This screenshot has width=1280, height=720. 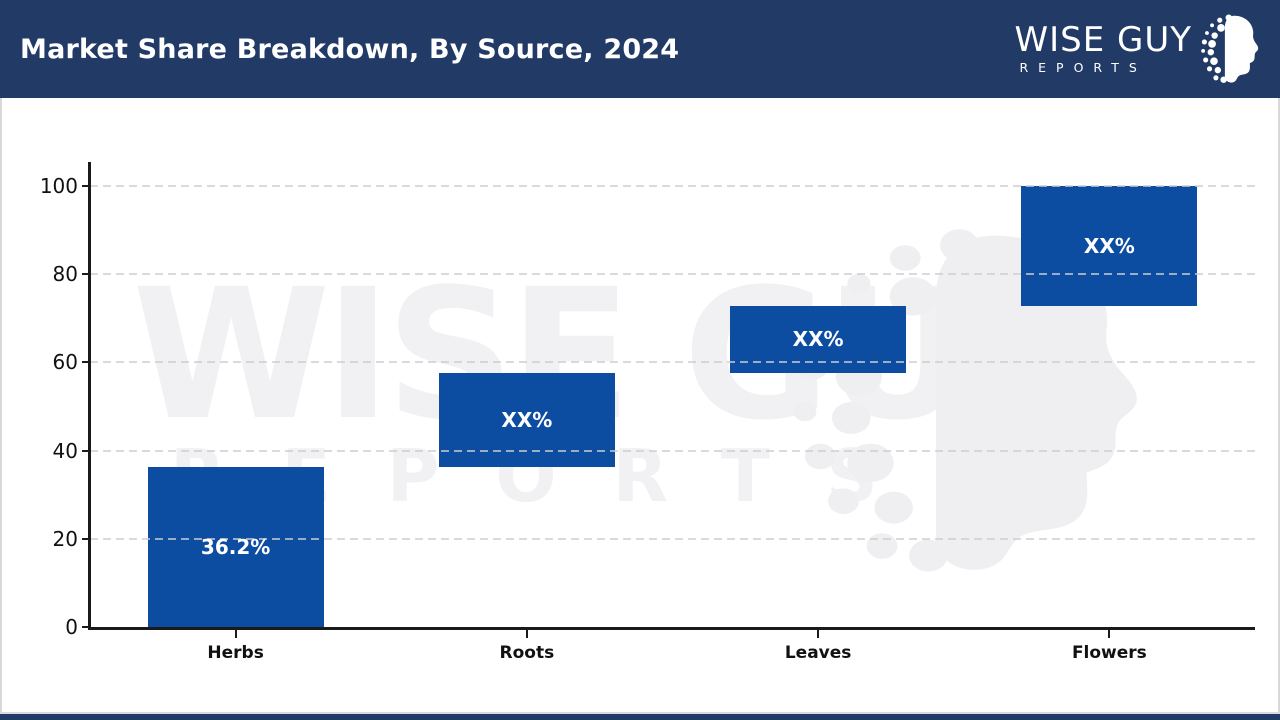 What do you see at coordinates (65, 450) in the screenshot?
I see `y-tick-label-40: 40` at bounding box center [65, 450].